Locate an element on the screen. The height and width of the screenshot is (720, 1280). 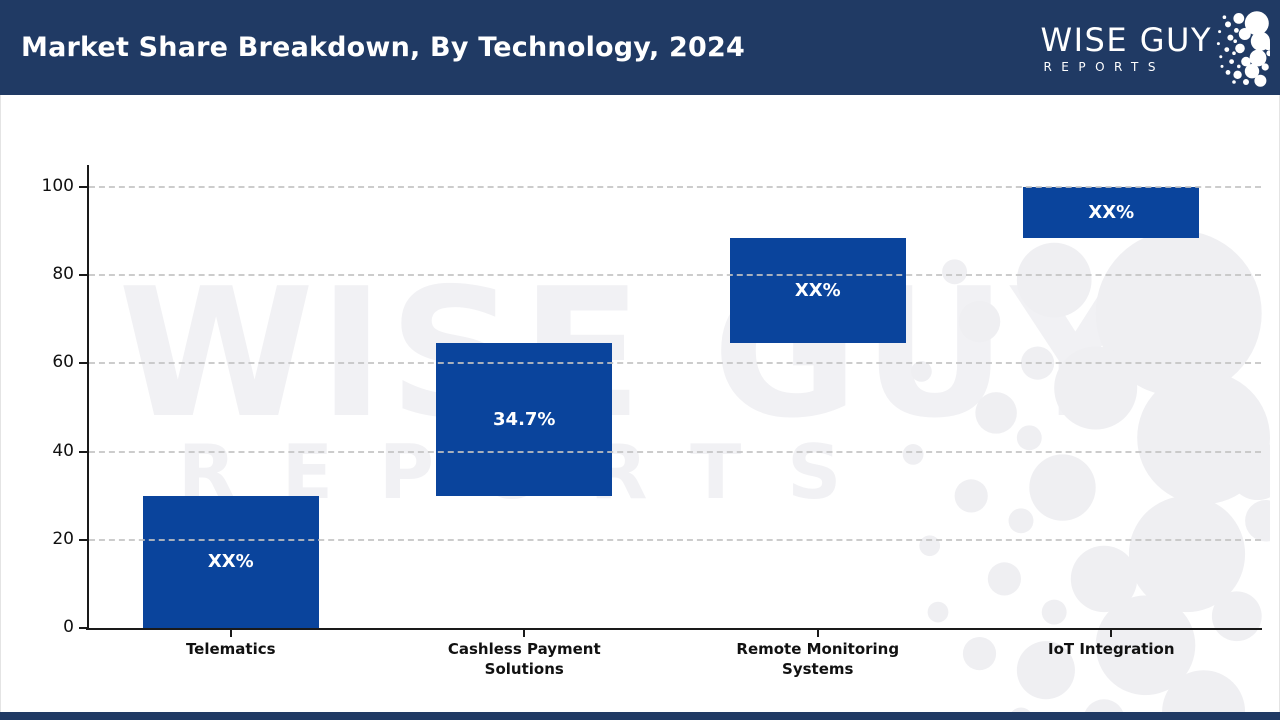
bar-remote-monitoring-systems: XX% is located at coordinates (817, 290).